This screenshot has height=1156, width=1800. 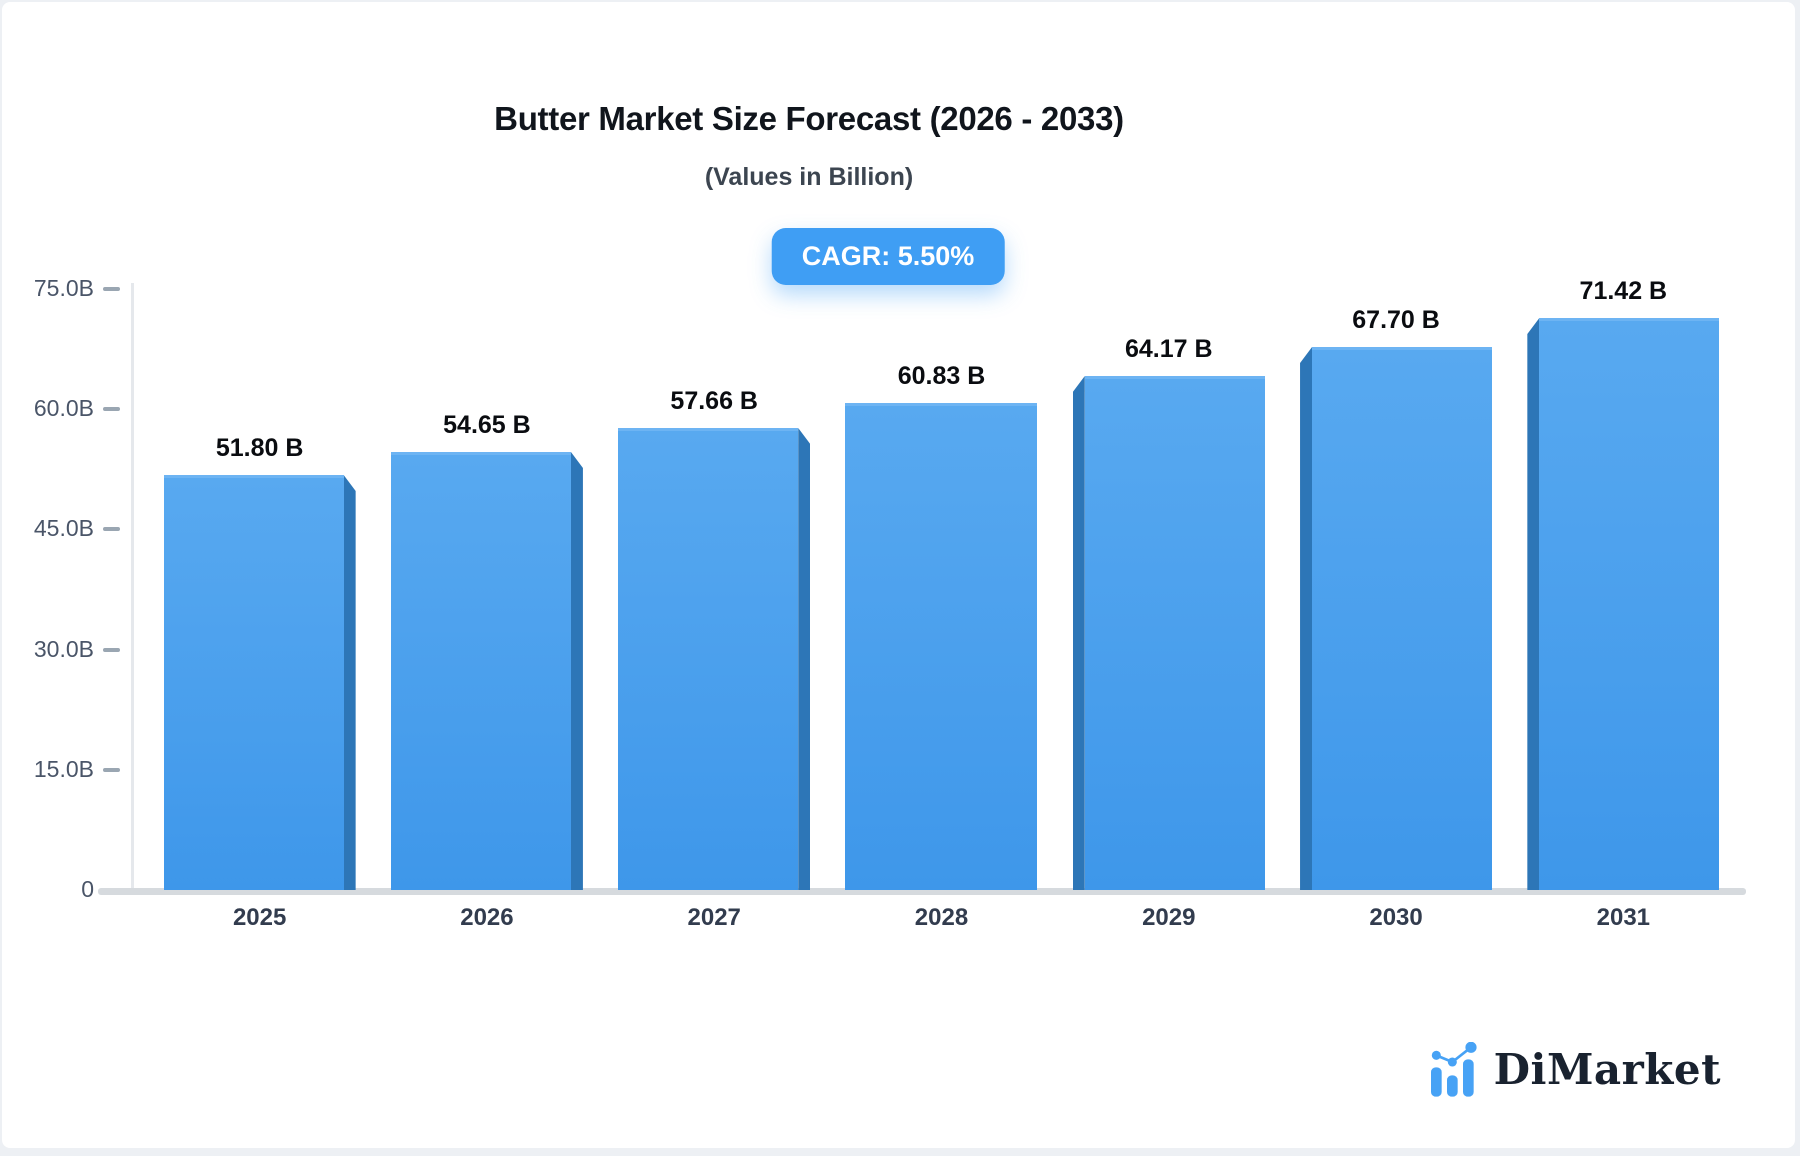 I want to click on logo-text: DiMarket, so click(x=1607, y=1069).